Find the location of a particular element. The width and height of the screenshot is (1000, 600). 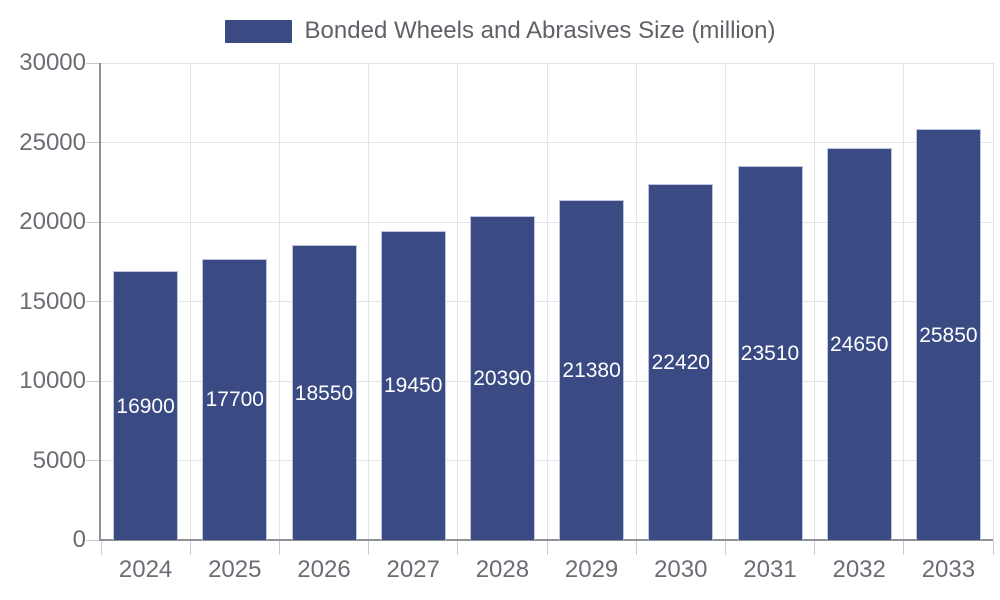

bar-value-label: 24650 is located at coordinates (859, 345).